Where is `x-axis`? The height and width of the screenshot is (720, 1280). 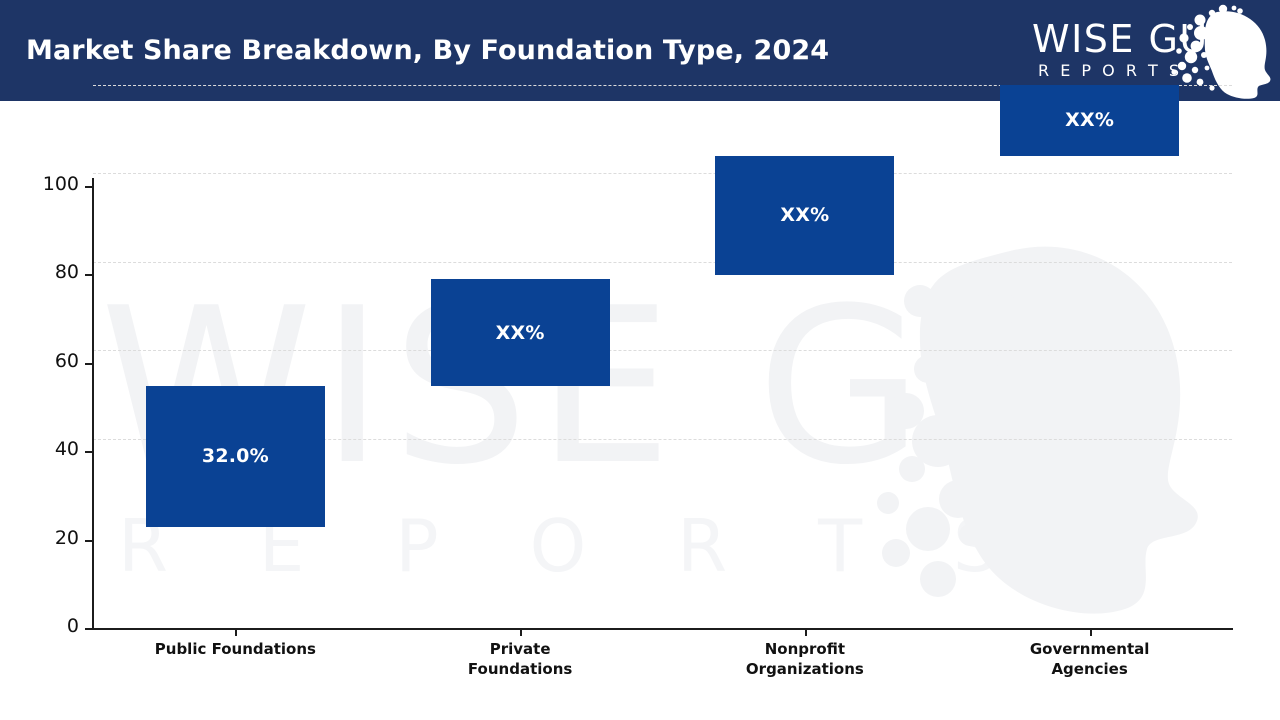 x-axis is located at coordinates (662, 629).